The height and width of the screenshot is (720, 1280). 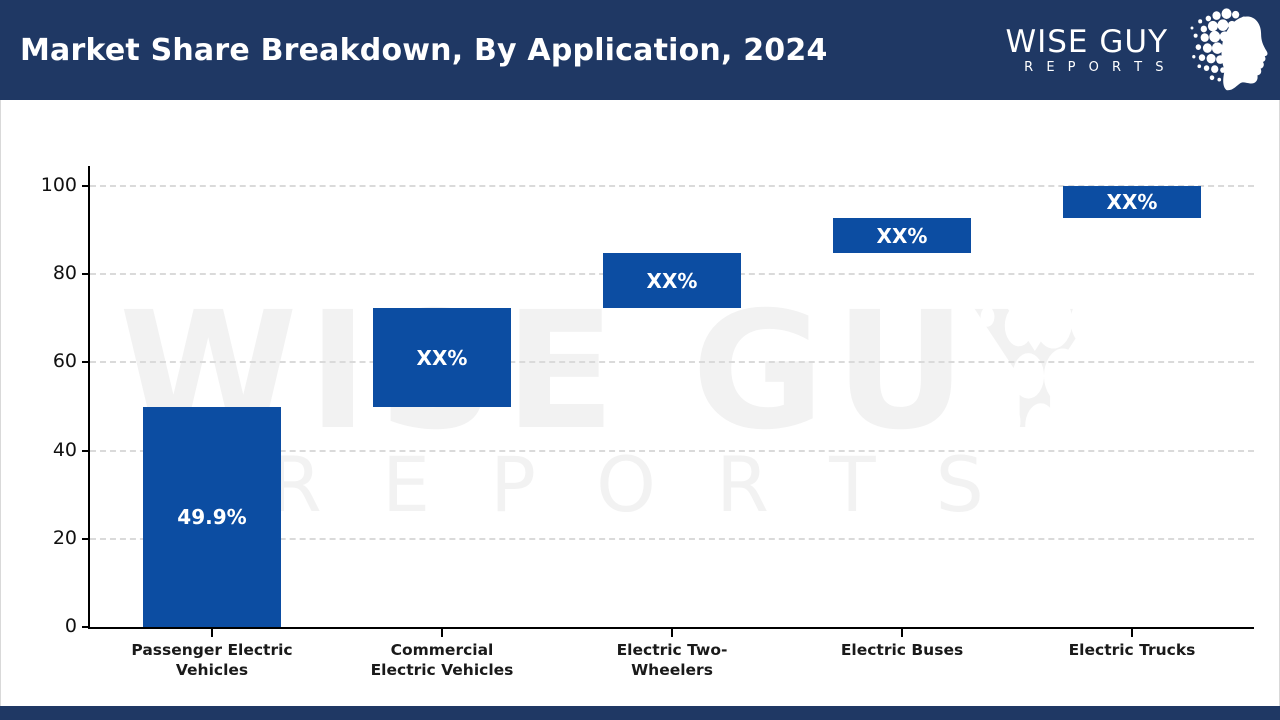 I want to click on y-axis-tick-label: 60, so click(x=64, y=361).